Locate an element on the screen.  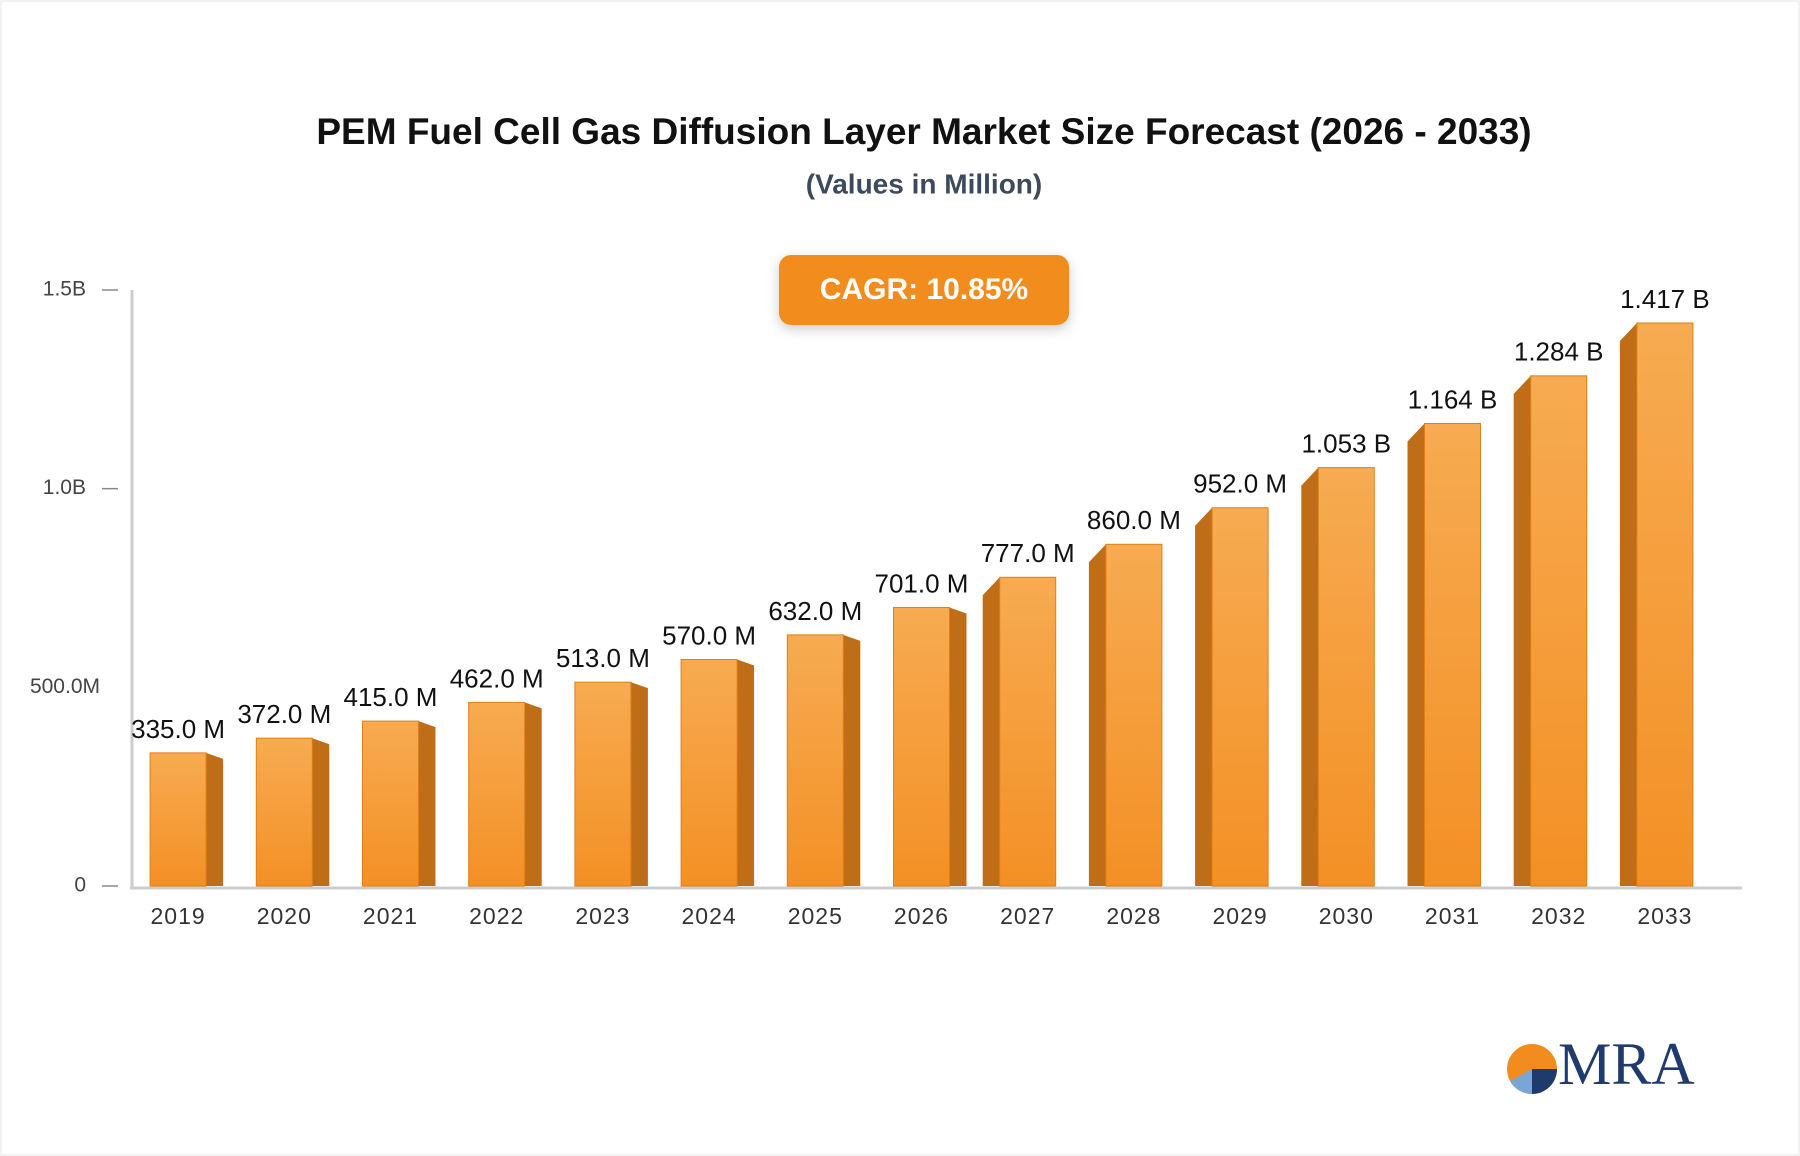
y-tick-label: 1.0B is located at coordinates (64, 487).